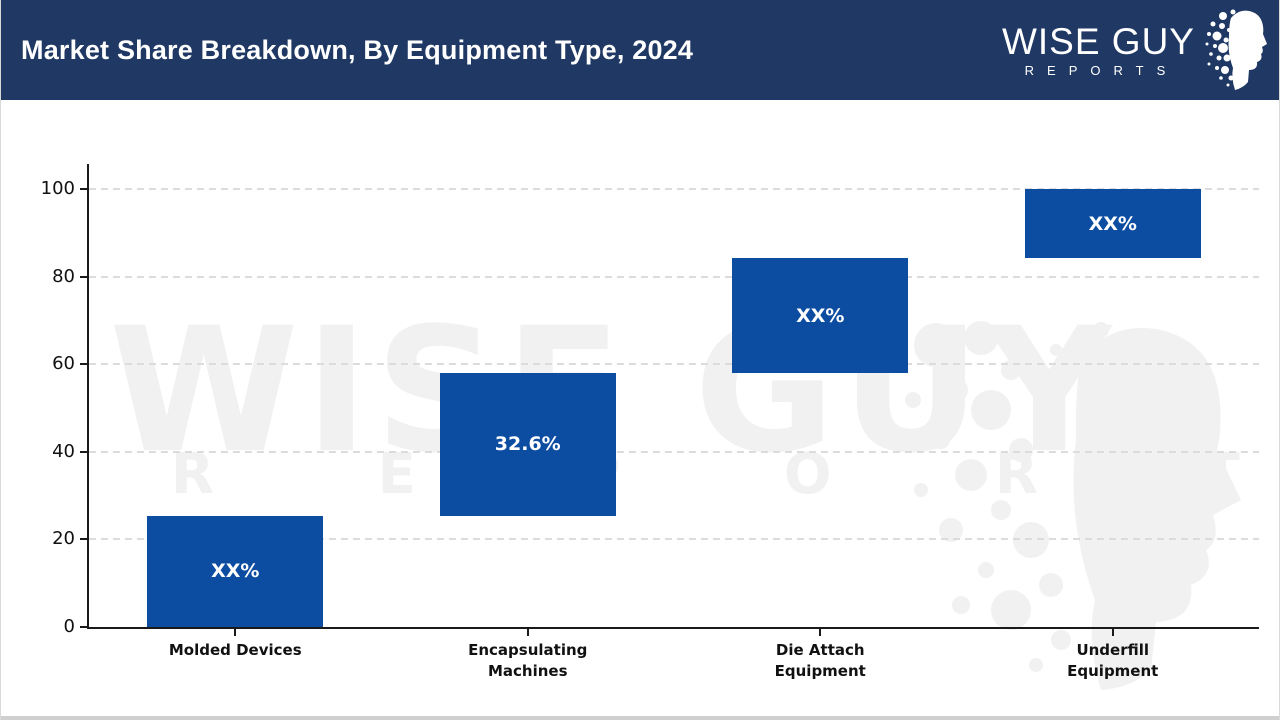 This screenshot has width=1280, height=720. Describe the element at coordinates (235, 650) in the screenshot. I see `x-category-label: Molded Devices` at that location.